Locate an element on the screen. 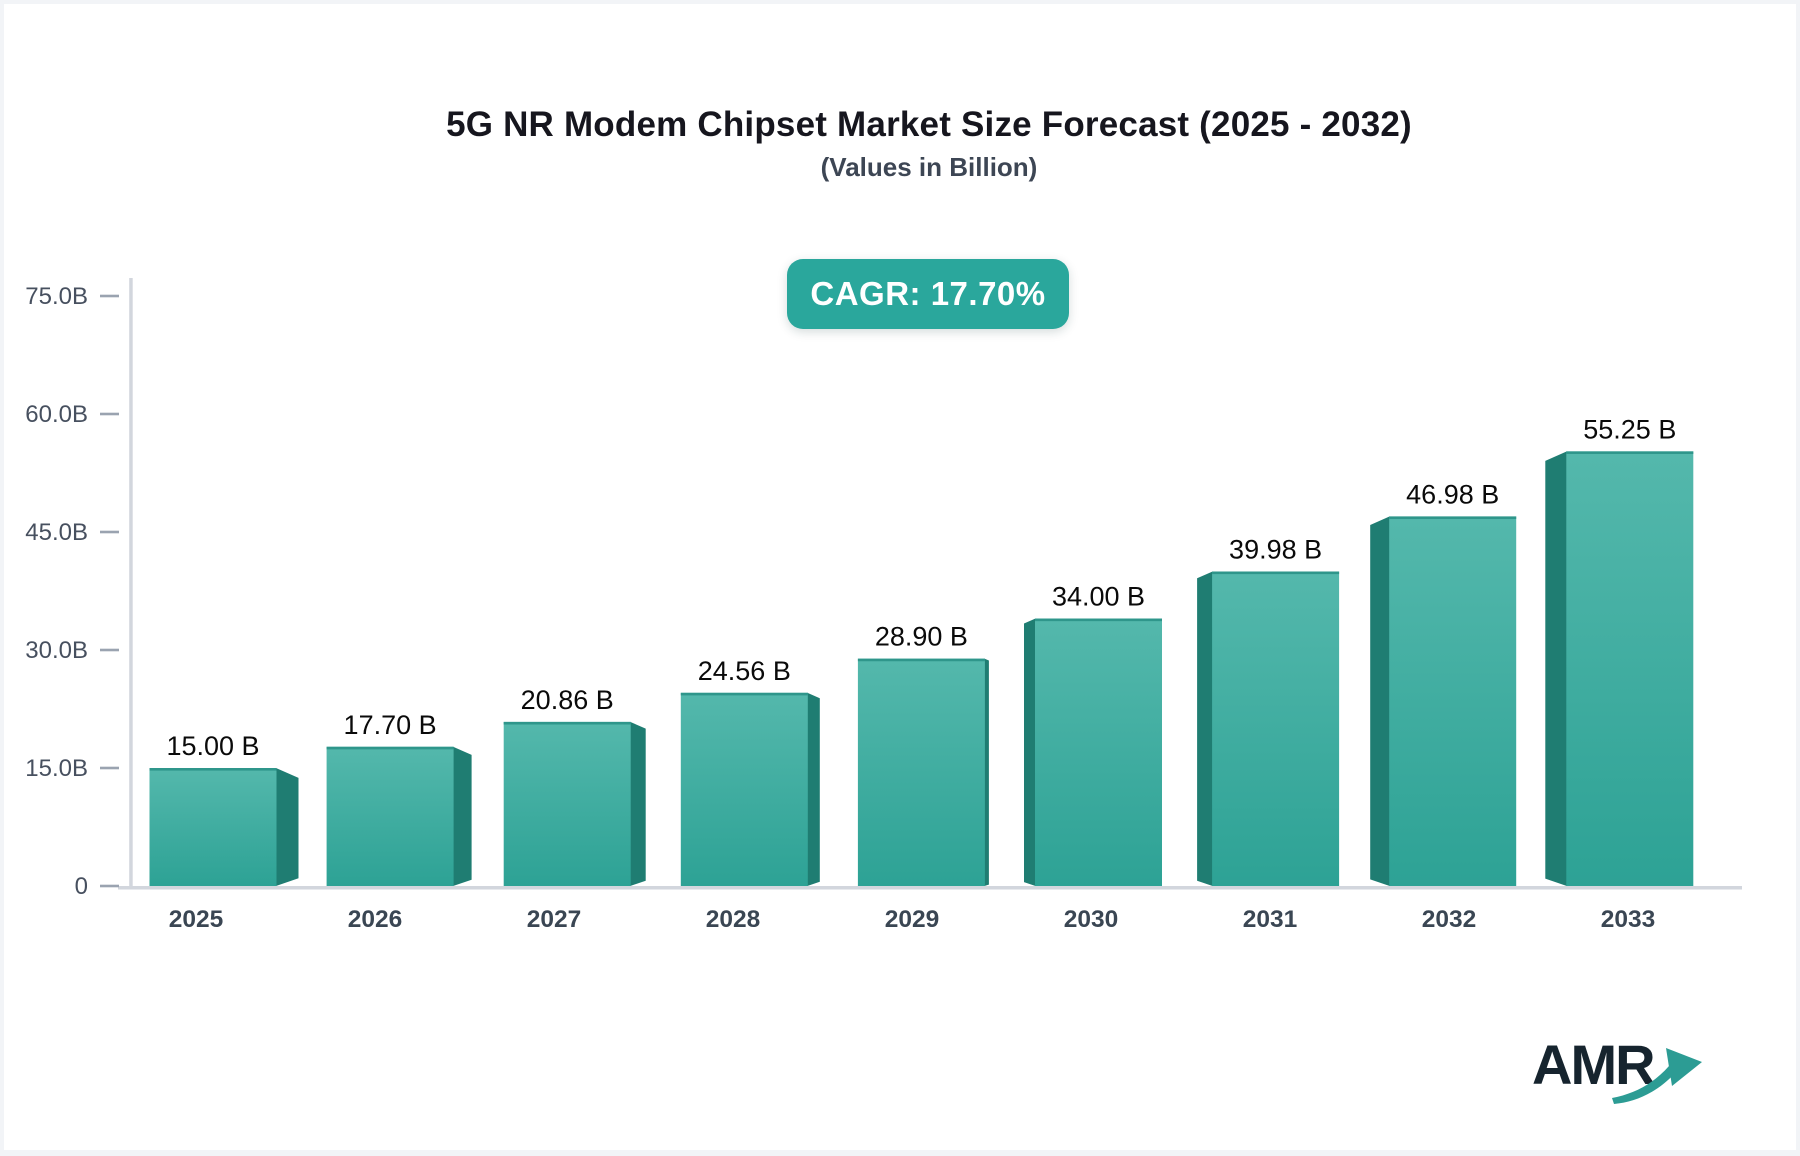 Image resolution: width=1800 pixels, height=1156 pixels. bar-2026 is located at coordinates (399, 816).